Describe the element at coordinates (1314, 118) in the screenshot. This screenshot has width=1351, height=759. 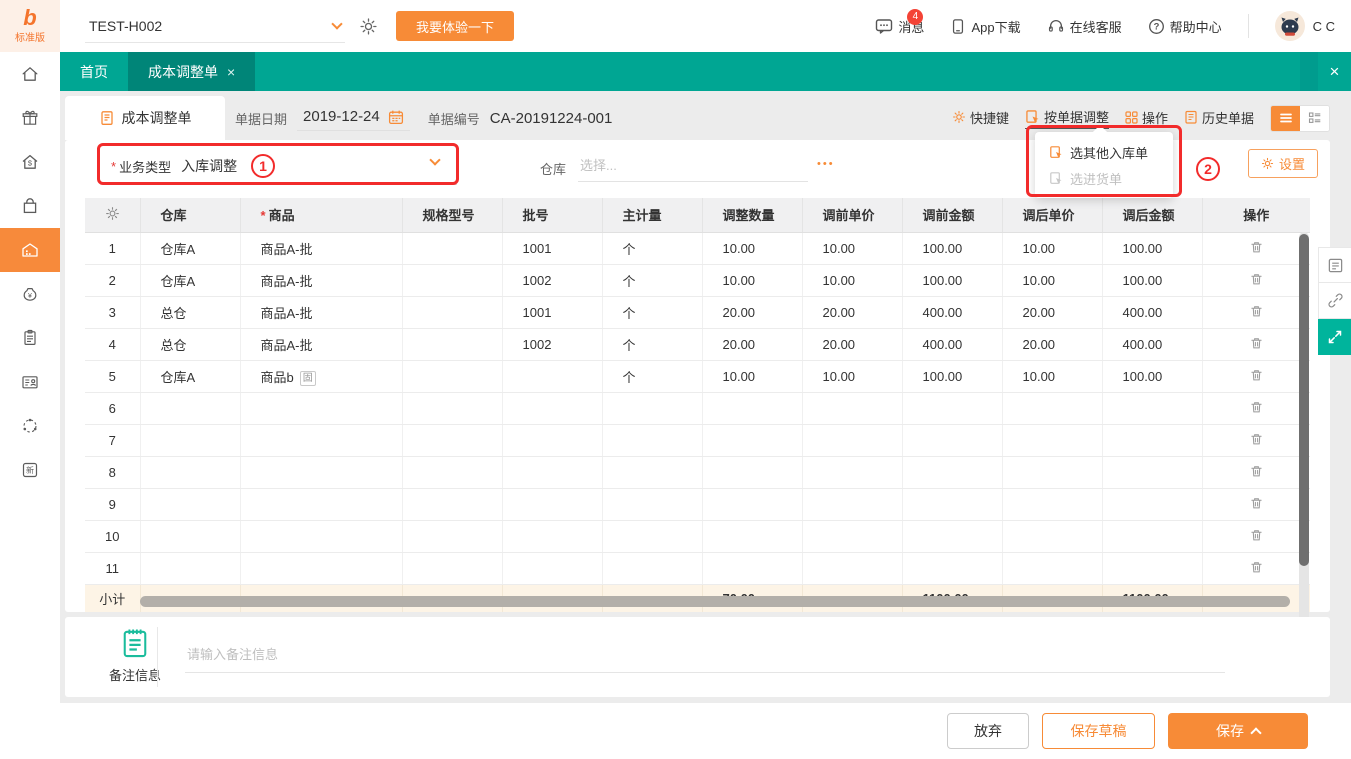
I see `form-view-toggle` at that location.